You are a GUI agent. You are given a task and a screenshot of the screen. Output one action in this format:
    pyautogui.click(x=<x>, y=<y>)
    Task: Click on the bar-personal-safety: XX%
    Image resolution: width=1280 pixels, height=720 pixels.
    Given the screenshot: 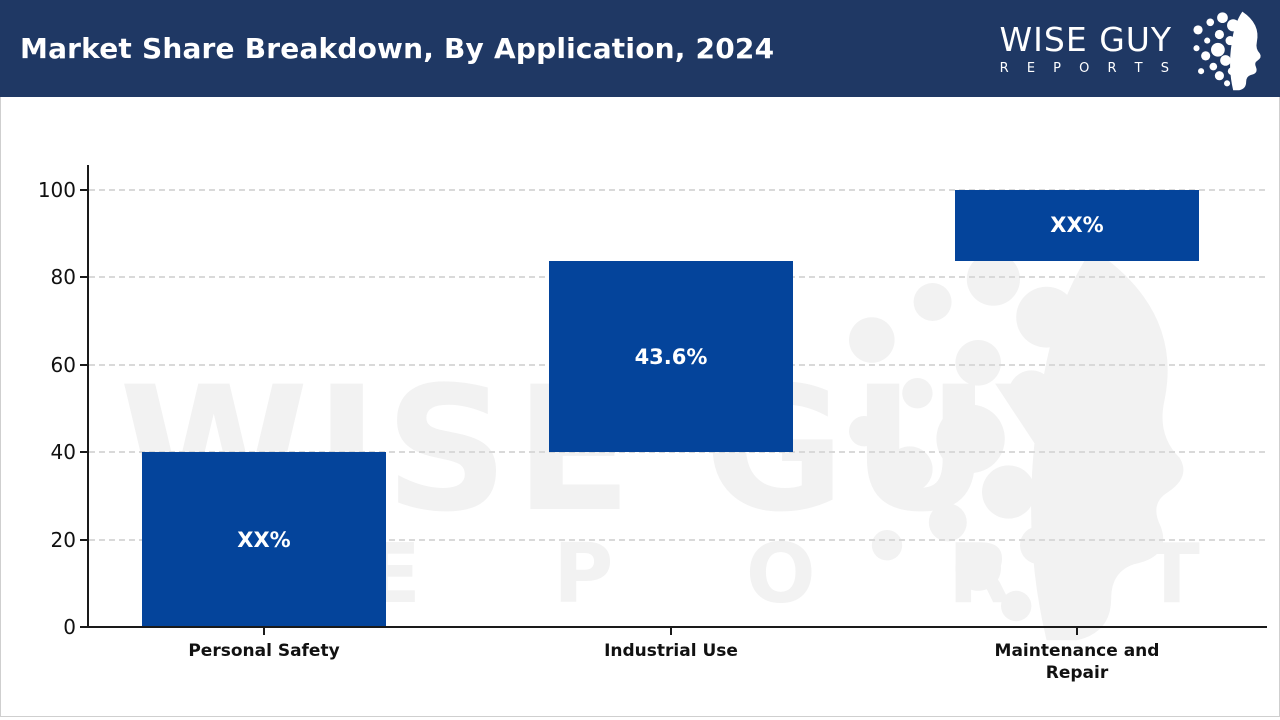 What is the action you would take?
    pyautogui.click(x=264, y=539)
    